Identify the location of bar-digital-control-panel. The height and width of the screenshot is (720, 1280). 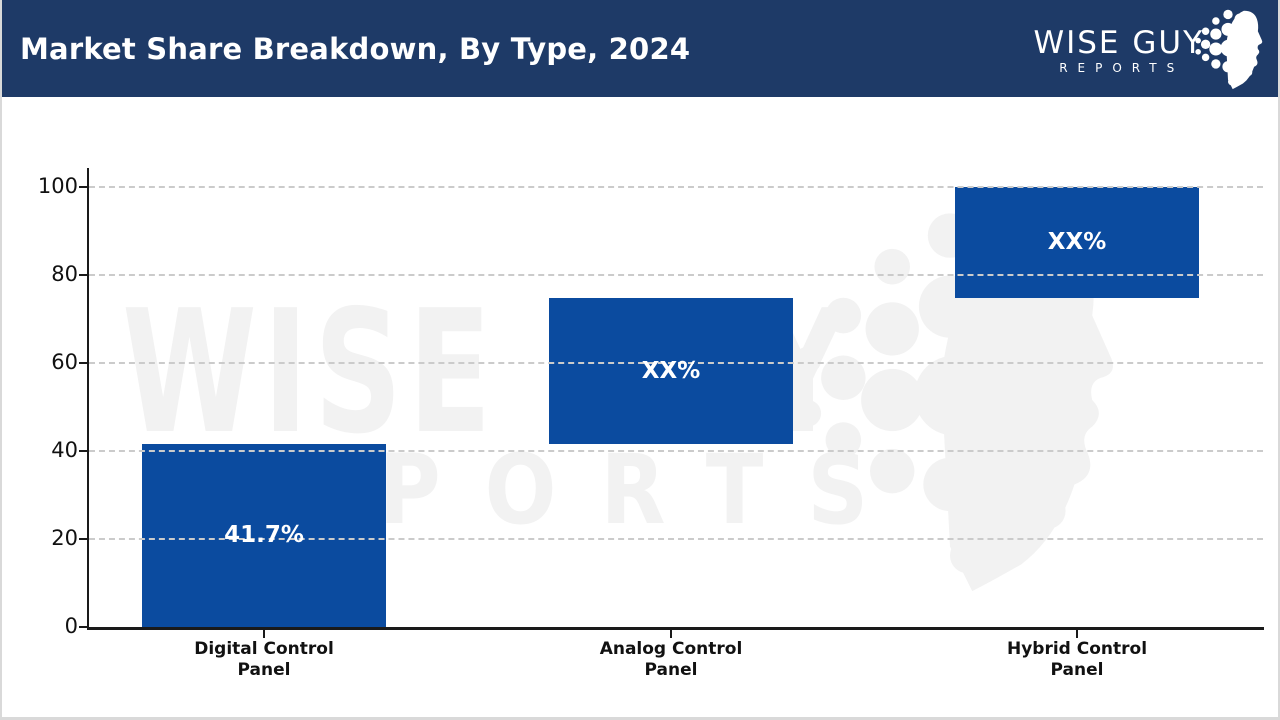
(264, 535).